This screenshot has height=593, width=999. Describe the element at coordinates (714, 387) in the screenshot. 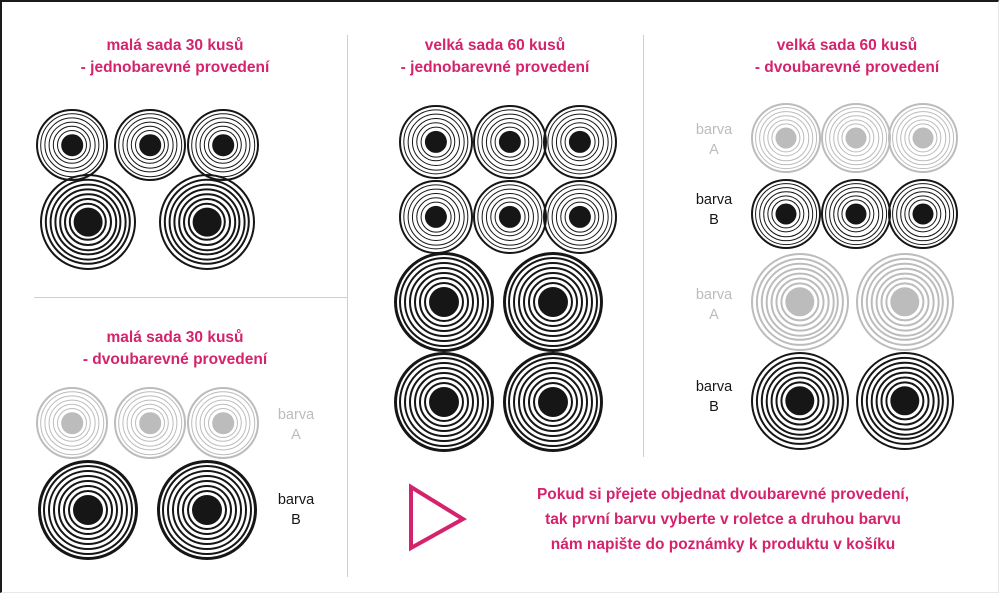

I see `label-large-duo-barva-b2-word: barva` at that location.